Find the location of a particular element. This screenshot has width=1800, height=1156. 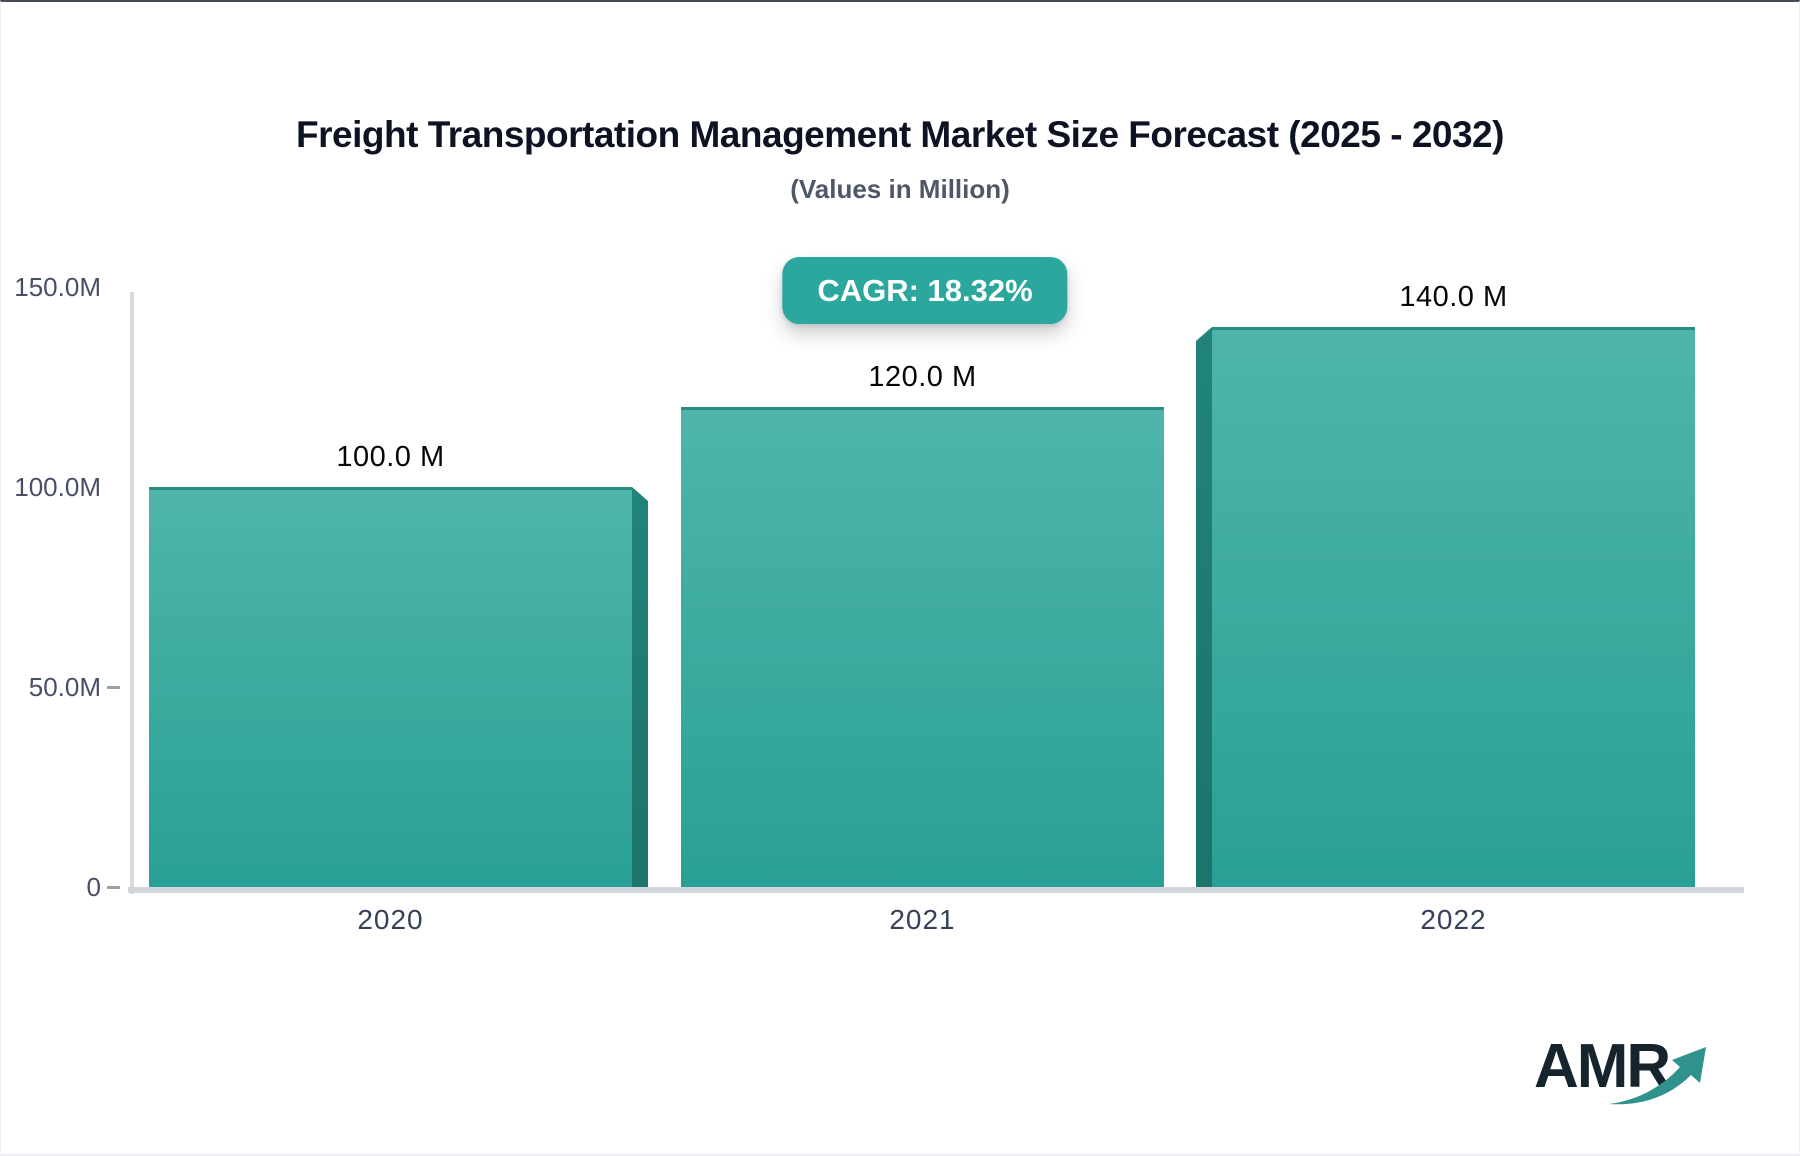

cagr-badge: CAGR: 18.32% is located at coordinates (925, 290).